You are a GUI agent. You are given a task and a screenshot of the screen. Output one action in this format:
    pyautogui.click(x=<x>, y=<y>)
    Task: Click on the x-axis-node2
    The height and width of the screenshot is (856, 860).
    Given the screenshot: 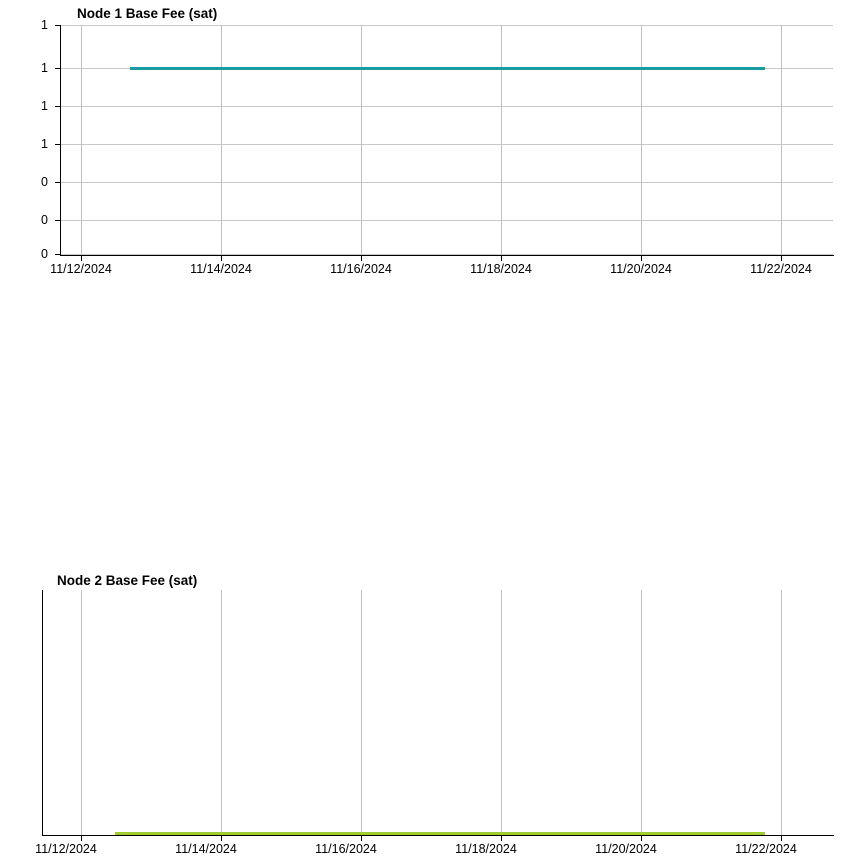 What is the action you would take?
    pyautogui.click(x=438, y=835)
    